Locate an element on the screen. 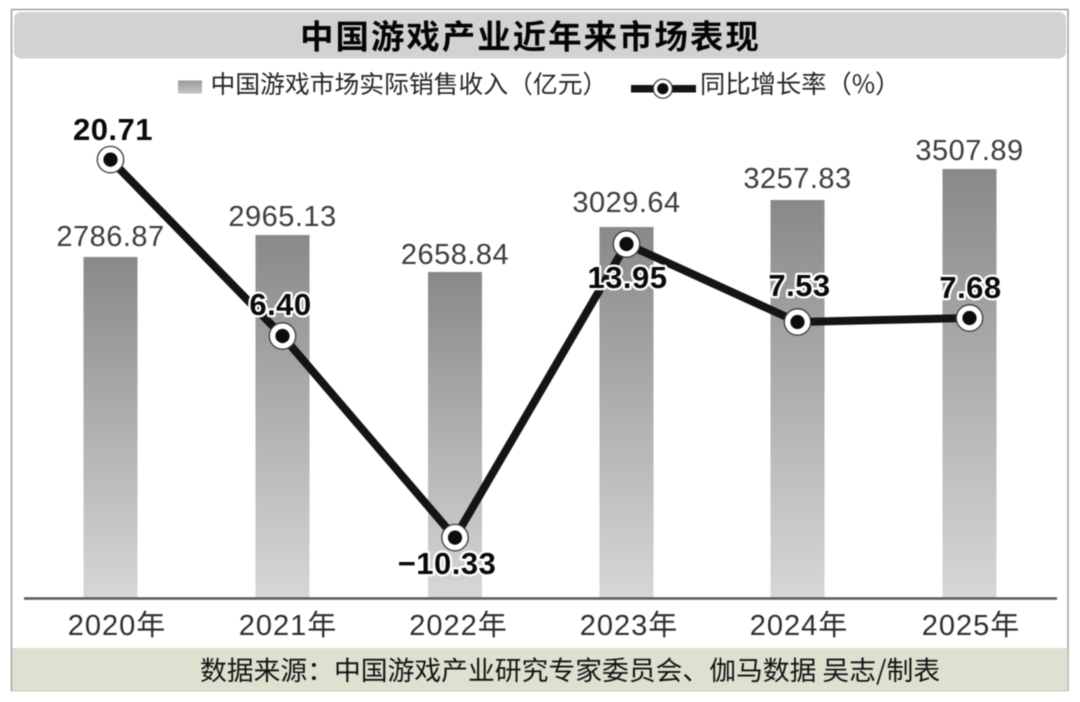  svg-text: 2658.84 is located at coordinates (455, 255).